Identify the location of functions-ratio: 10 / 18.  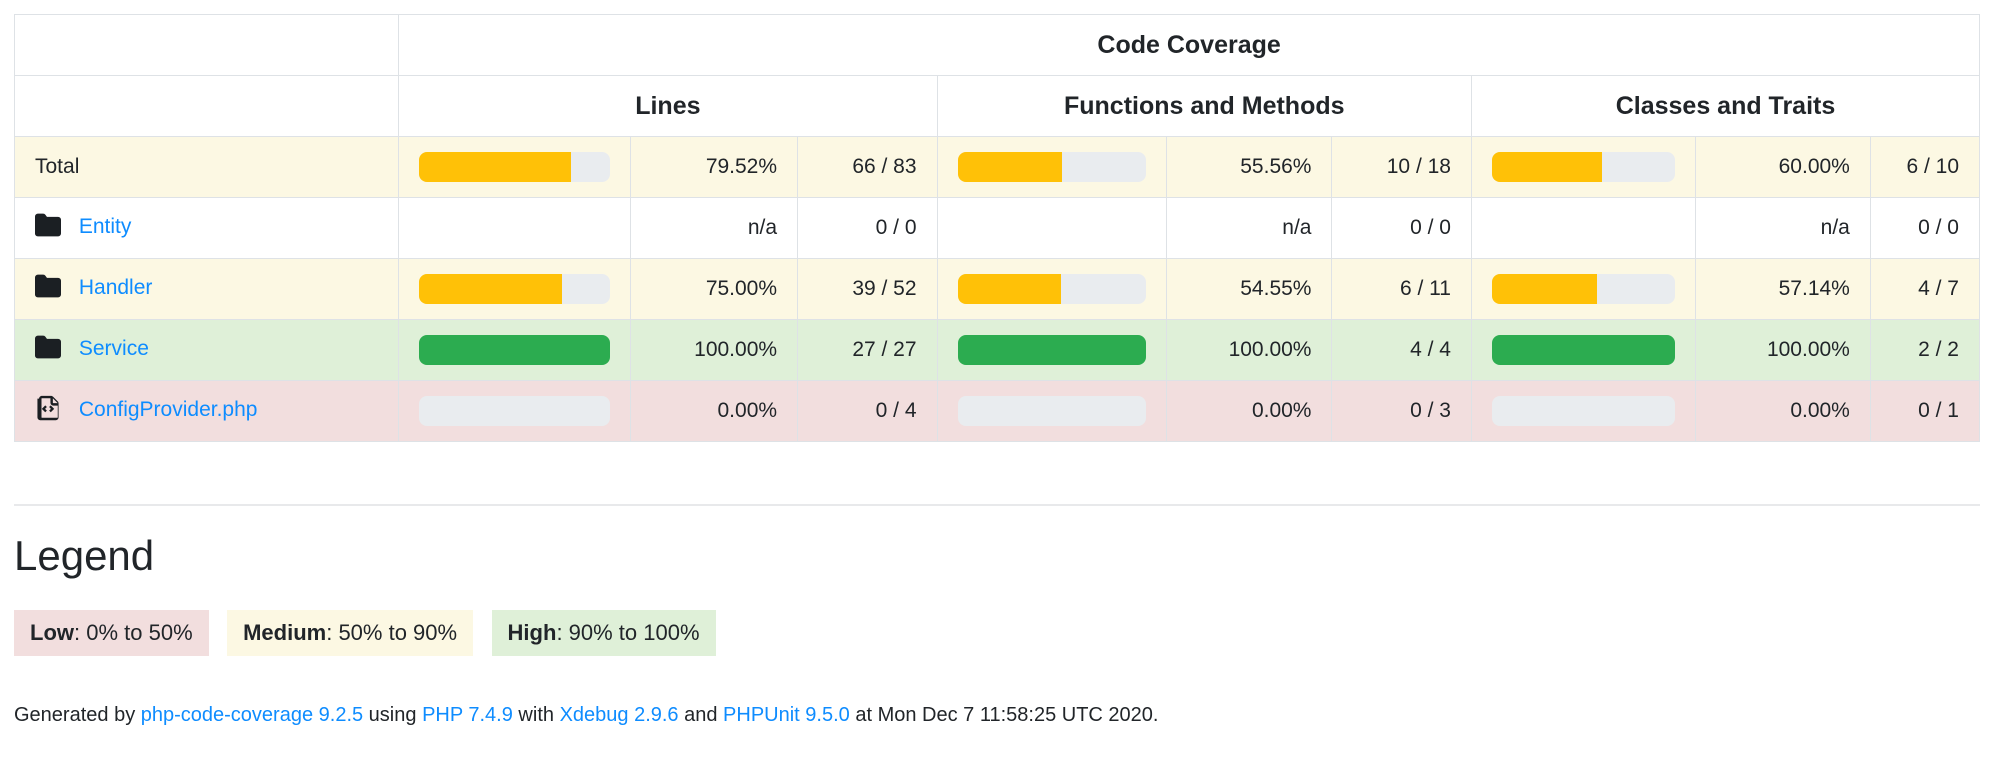
(1401, 167).